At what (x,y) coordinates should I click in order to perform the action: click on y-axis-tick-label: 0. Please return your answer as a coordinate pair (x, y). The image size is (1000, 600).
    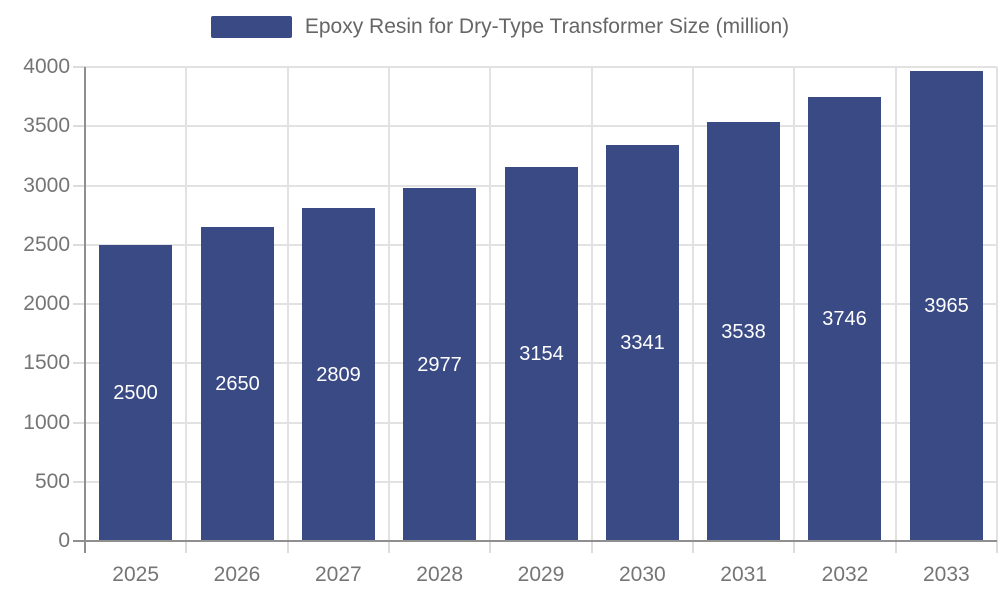
    Looking at the image, I should click on (64, 540).